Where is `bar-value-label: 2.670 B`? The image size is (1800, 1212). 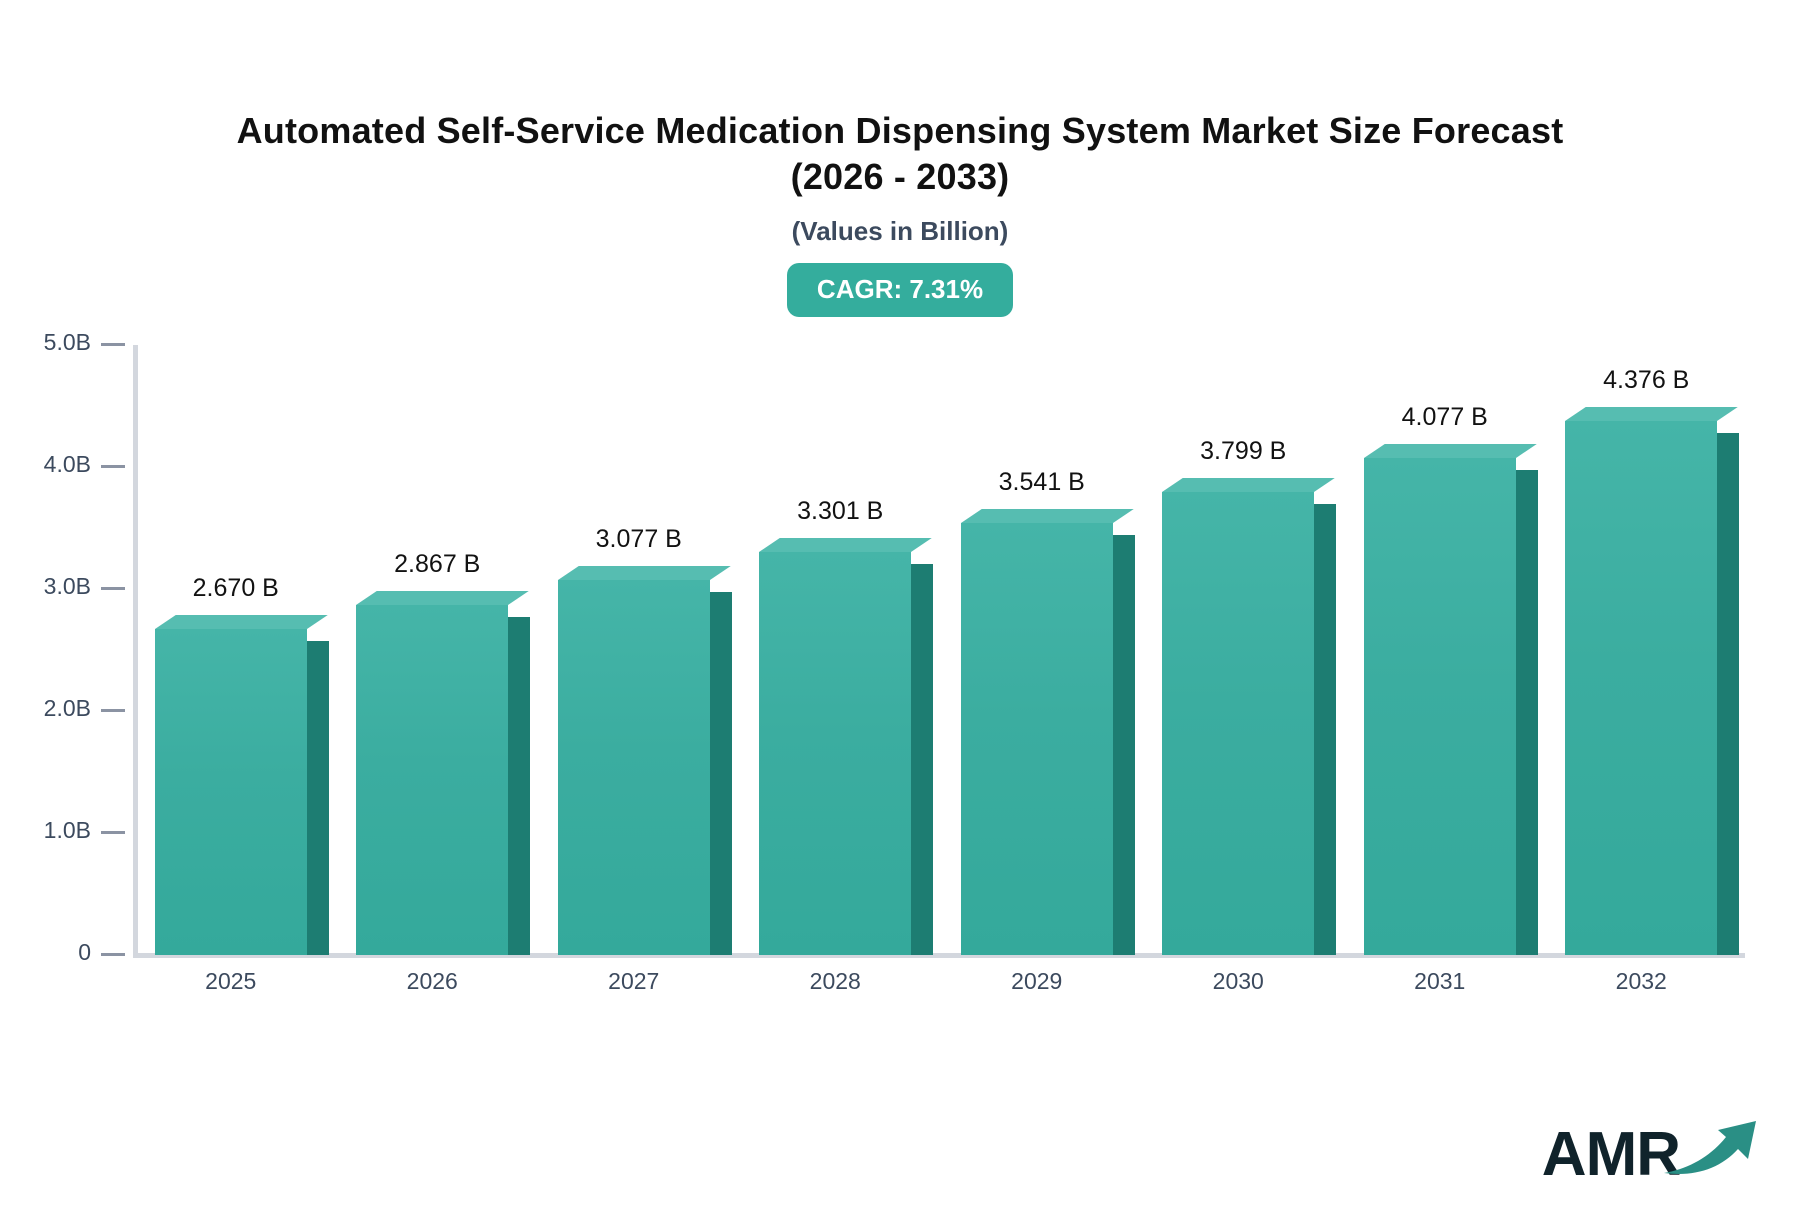
bar-value-label: 2.670 B is located at coordinates (235, 588).